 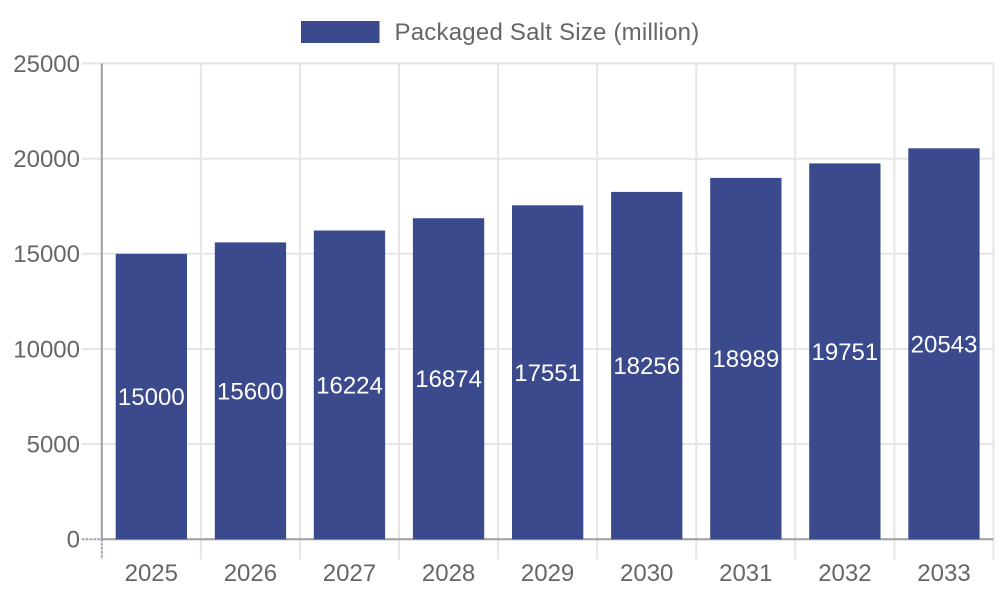 I want to click on svg-text: 2027, so click(x=349, y=573).